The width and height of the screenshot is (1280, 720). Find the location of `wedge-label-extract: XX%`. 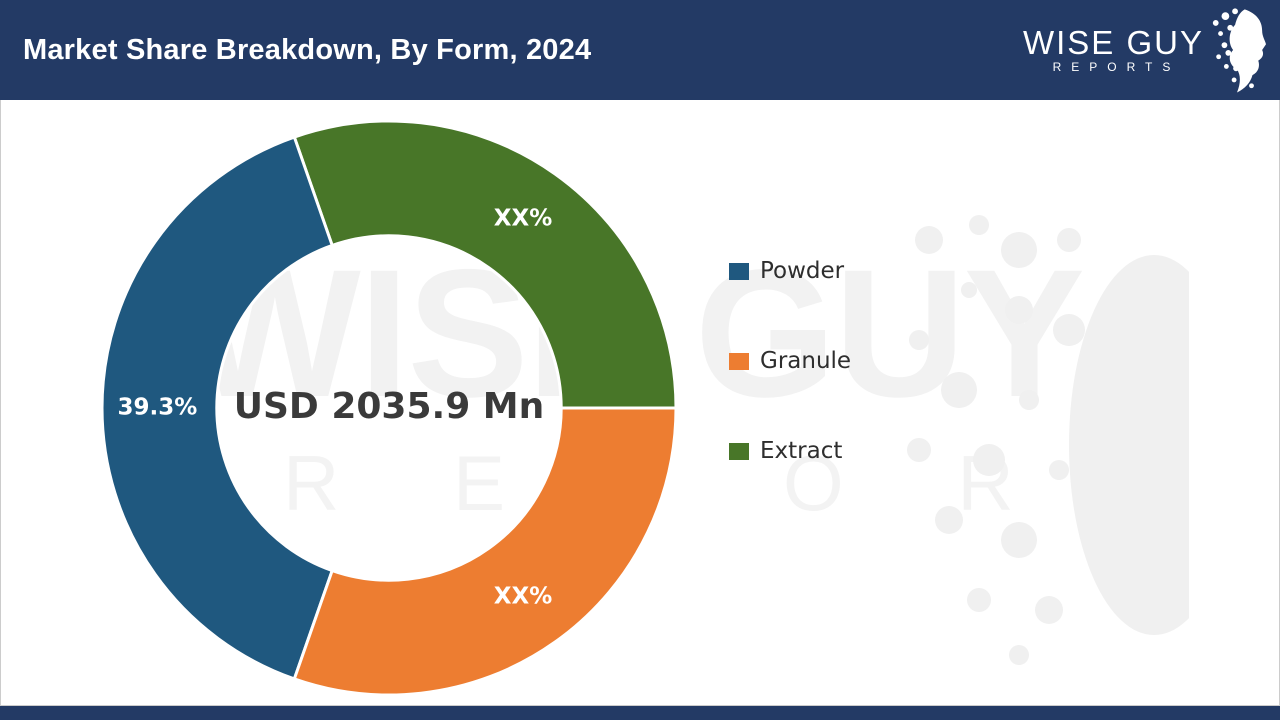

wedge-label-extract: XX% is located at coordinates (523, 219).